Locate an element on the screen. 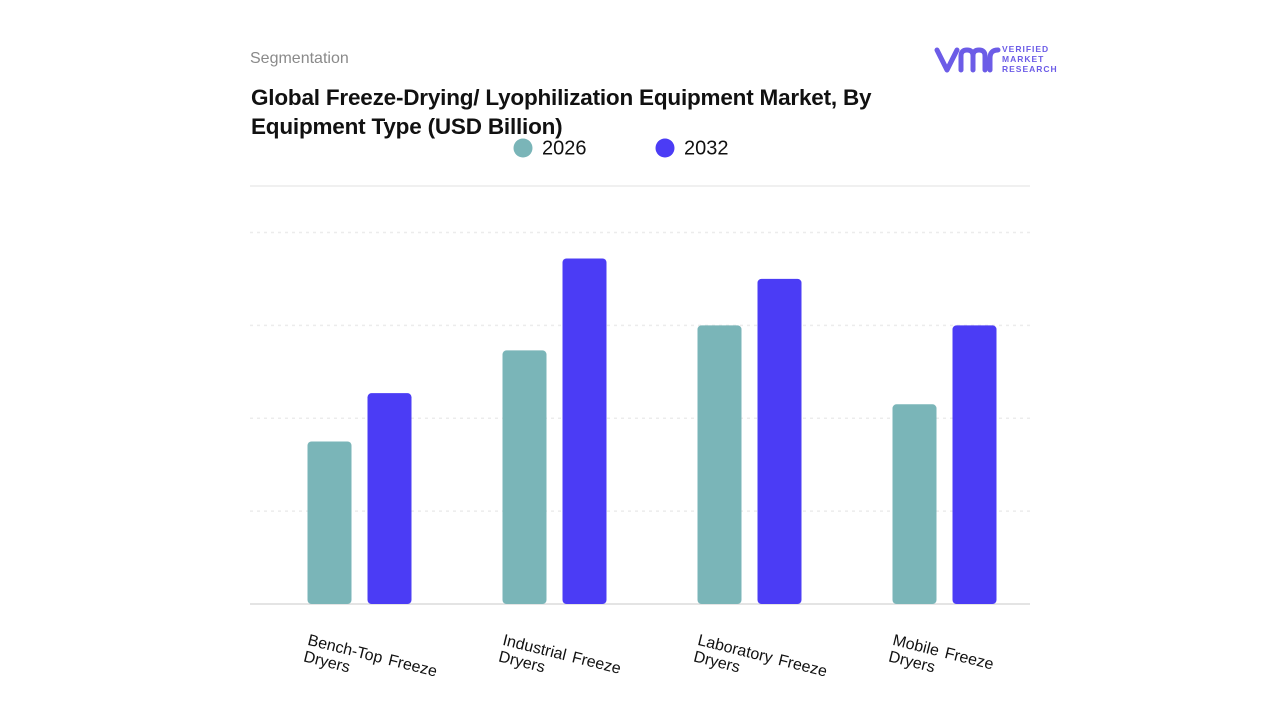 Image resolution: width=1280 pixels, height=720 pixels. logo-word: VERIFIED is located at coordinates (1025, 49).